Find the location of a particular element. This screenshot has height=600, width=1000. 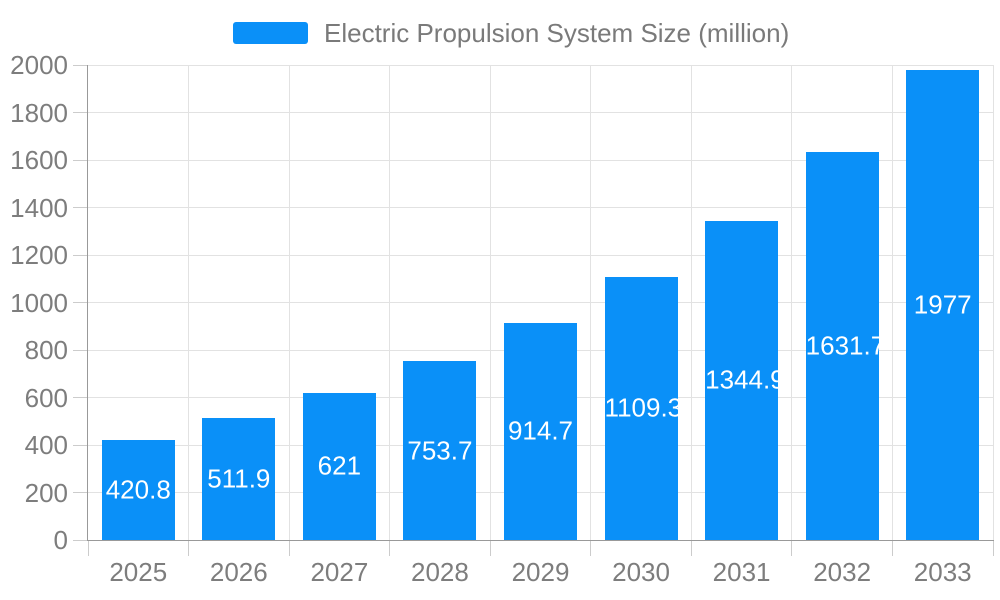

y-axis-tick-label: 2000 is located at coordinates (39, 65).